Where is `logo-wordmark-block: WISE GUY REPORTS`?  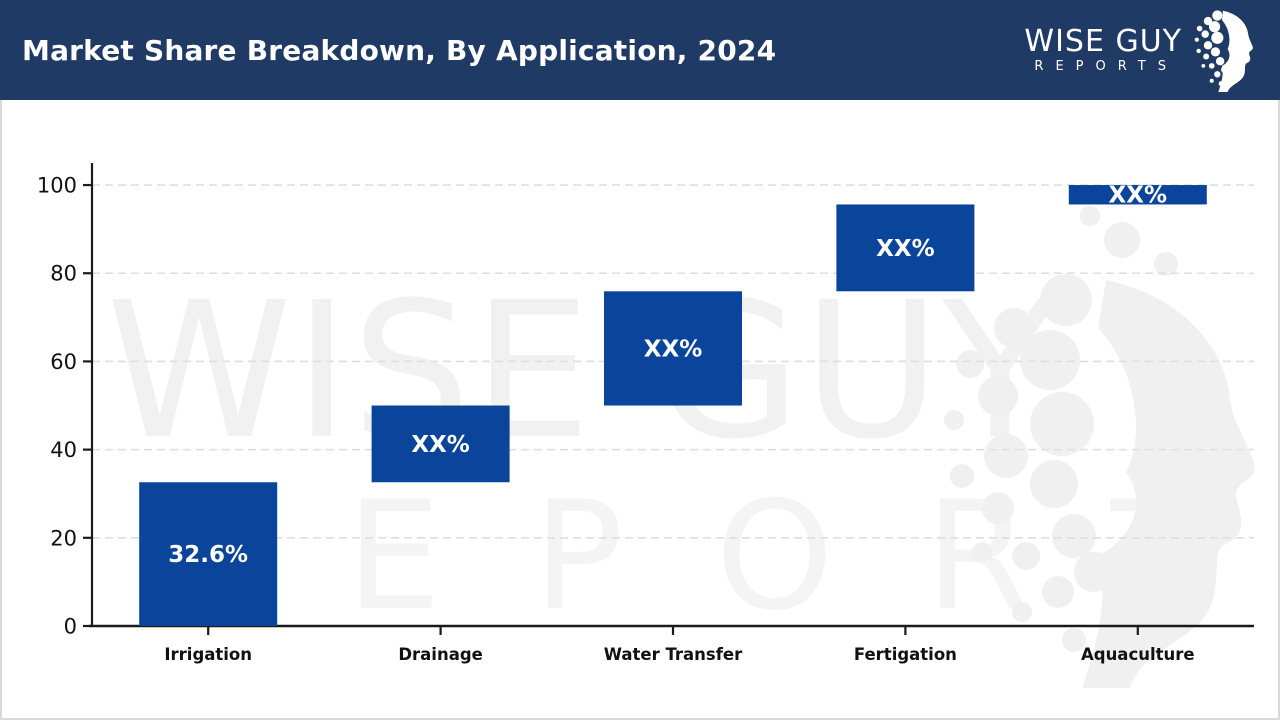
logo-wordmark-block: WISE GUY REPORTS is located at coordinates (1103, 49).